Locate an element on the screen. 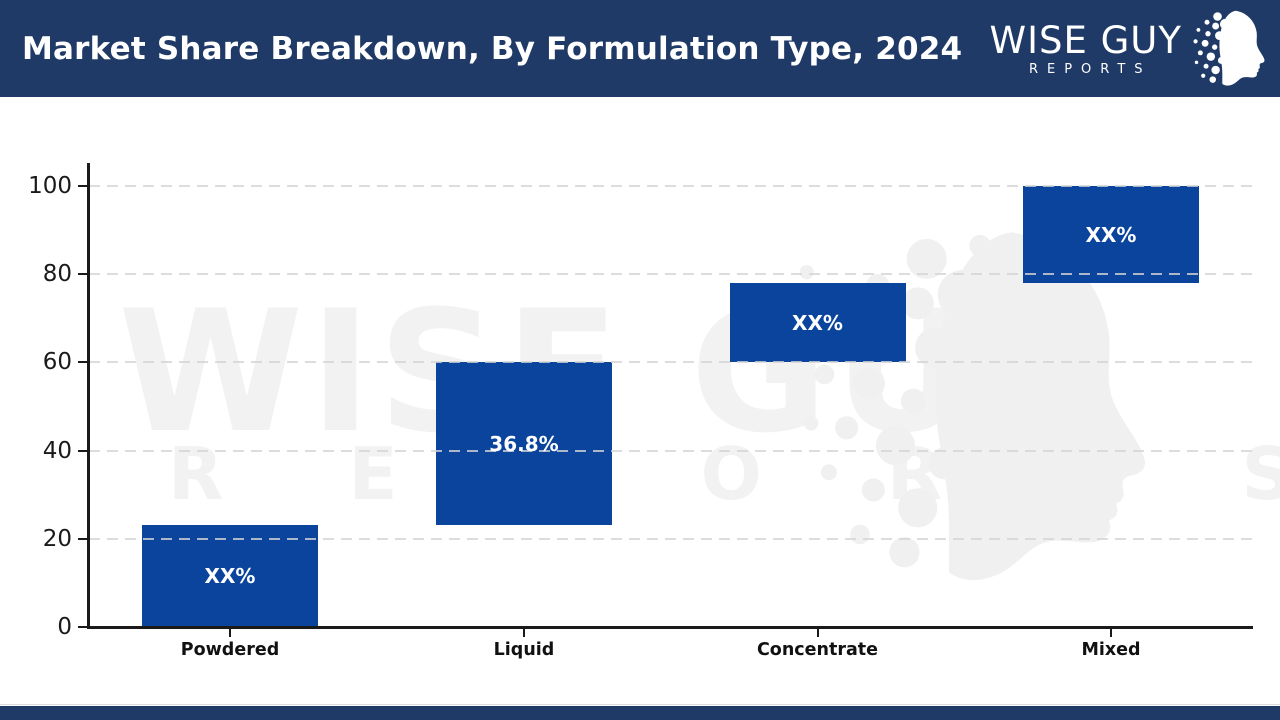 This screenshot has width=1280, height=720. x-category-label: Mixed is located at coordinates (1111, 650).